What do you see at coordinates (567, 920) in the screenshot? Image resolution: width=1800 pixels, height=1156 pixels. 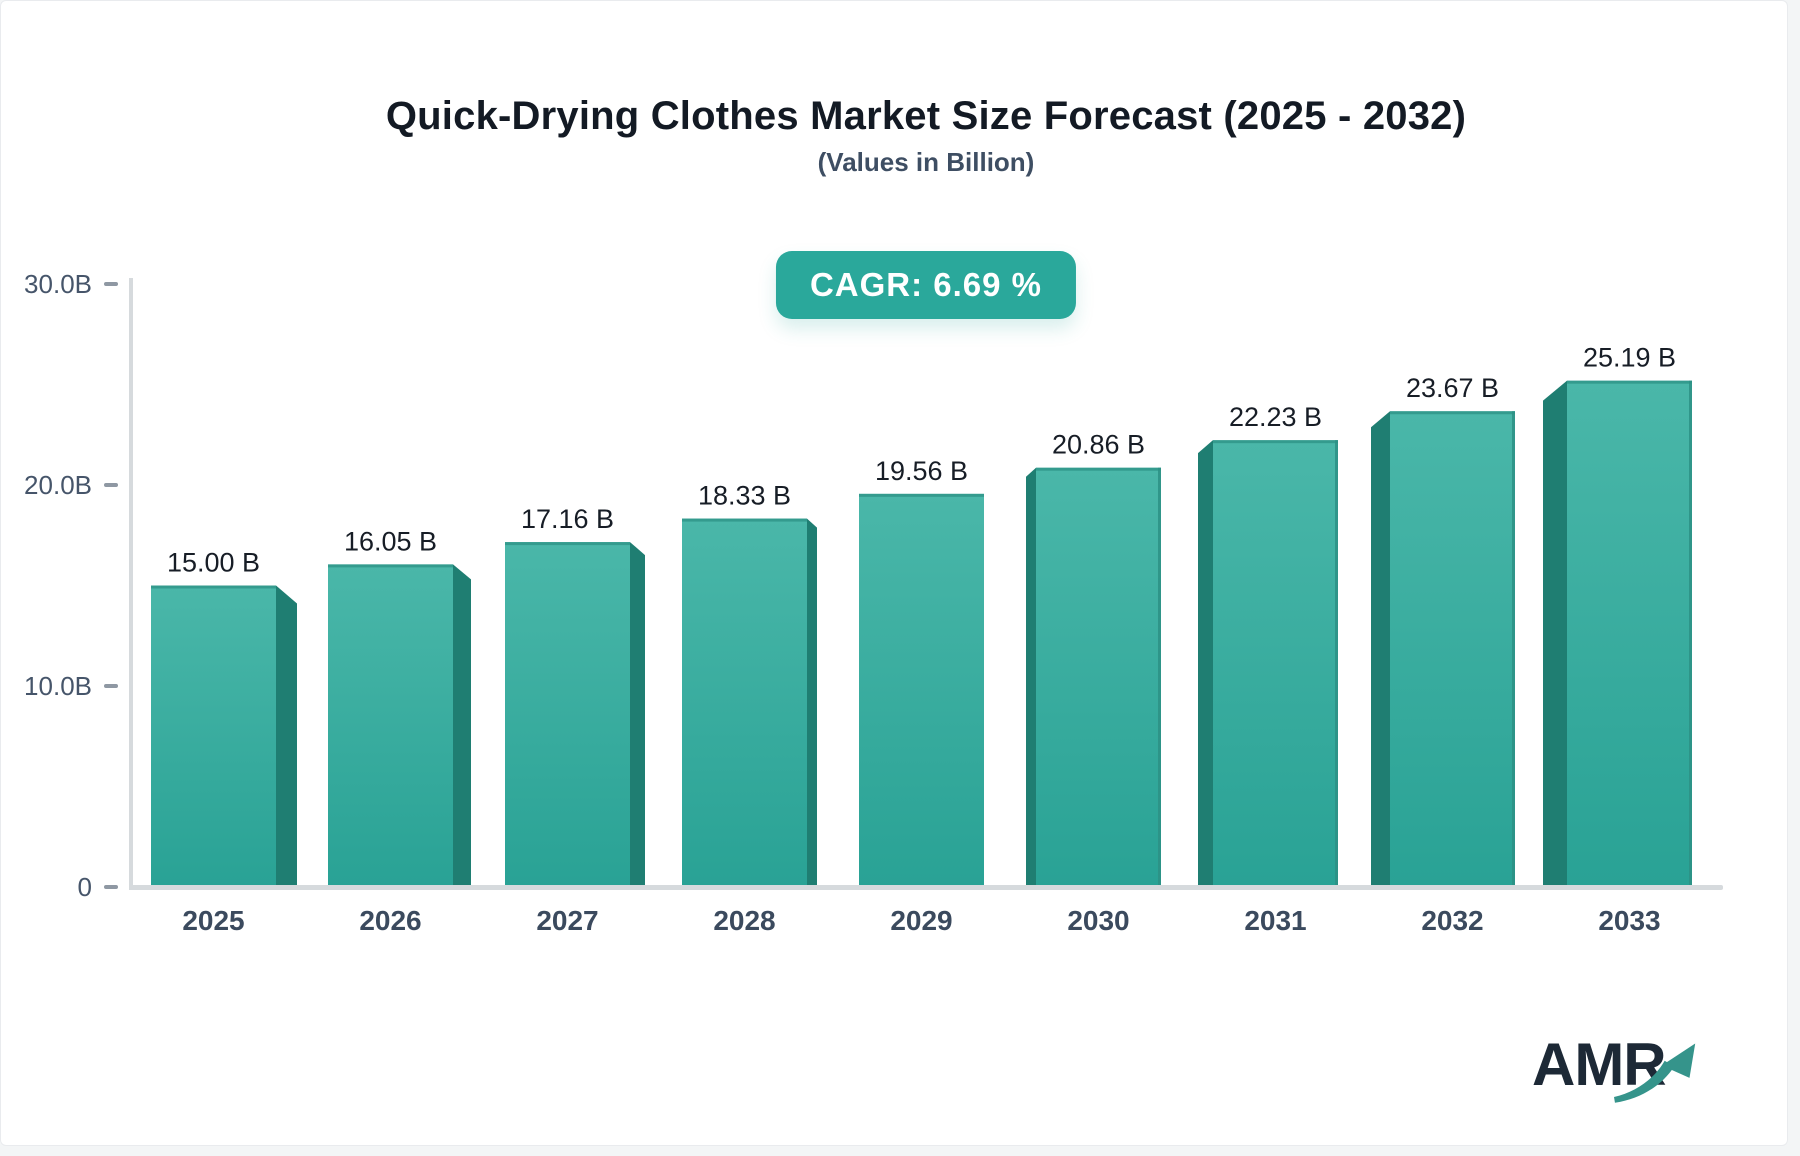 I see `x-tick-label-2027: 2027` at bounding box center [567, 920].